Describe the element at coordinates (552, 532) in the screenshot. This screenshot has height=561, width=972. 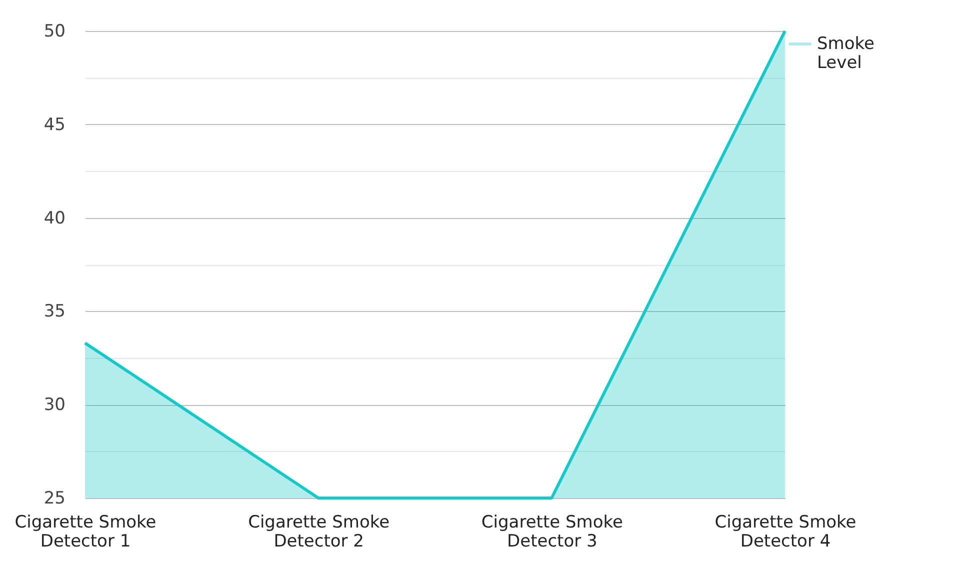
I see `x-tick-label: Cigarette Smoke Detector 3` at that location.